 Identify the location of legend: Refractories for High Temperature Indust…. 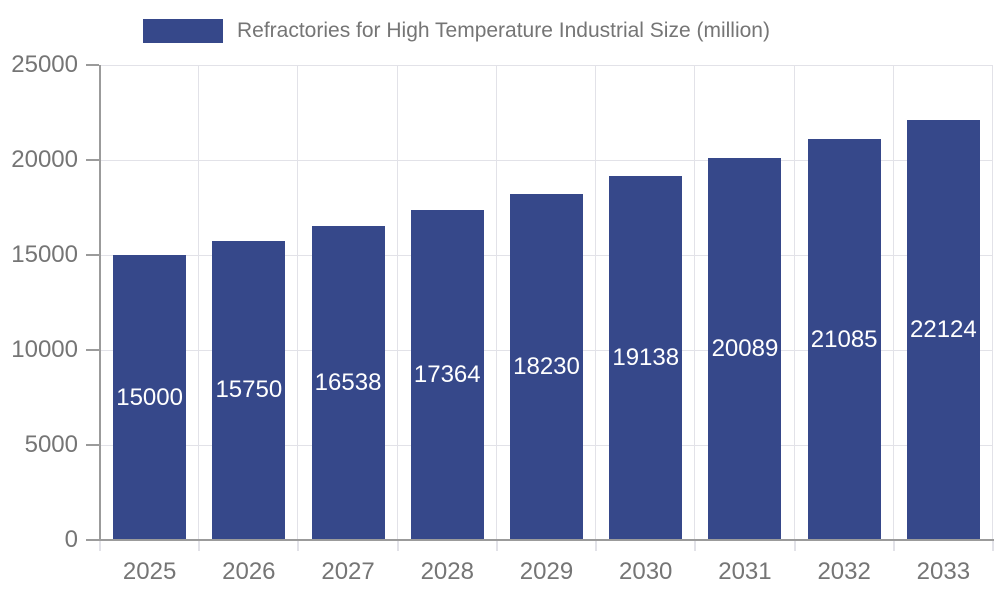
(456, 31).